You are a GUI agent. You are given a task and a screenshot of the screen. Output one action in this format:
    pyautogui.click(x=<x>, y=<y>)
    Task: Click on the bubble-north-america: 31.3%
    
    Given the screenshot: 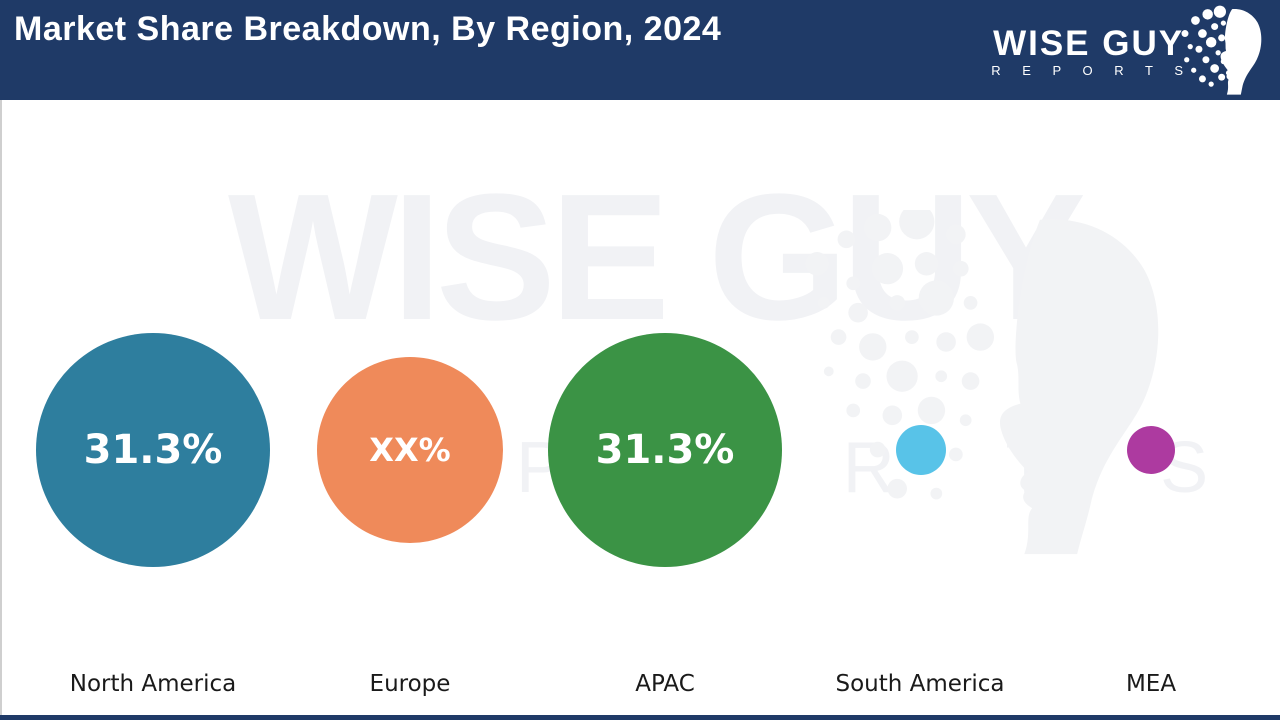 What is the action you would take?
    pyautogui.click(x=153, y=450)
    